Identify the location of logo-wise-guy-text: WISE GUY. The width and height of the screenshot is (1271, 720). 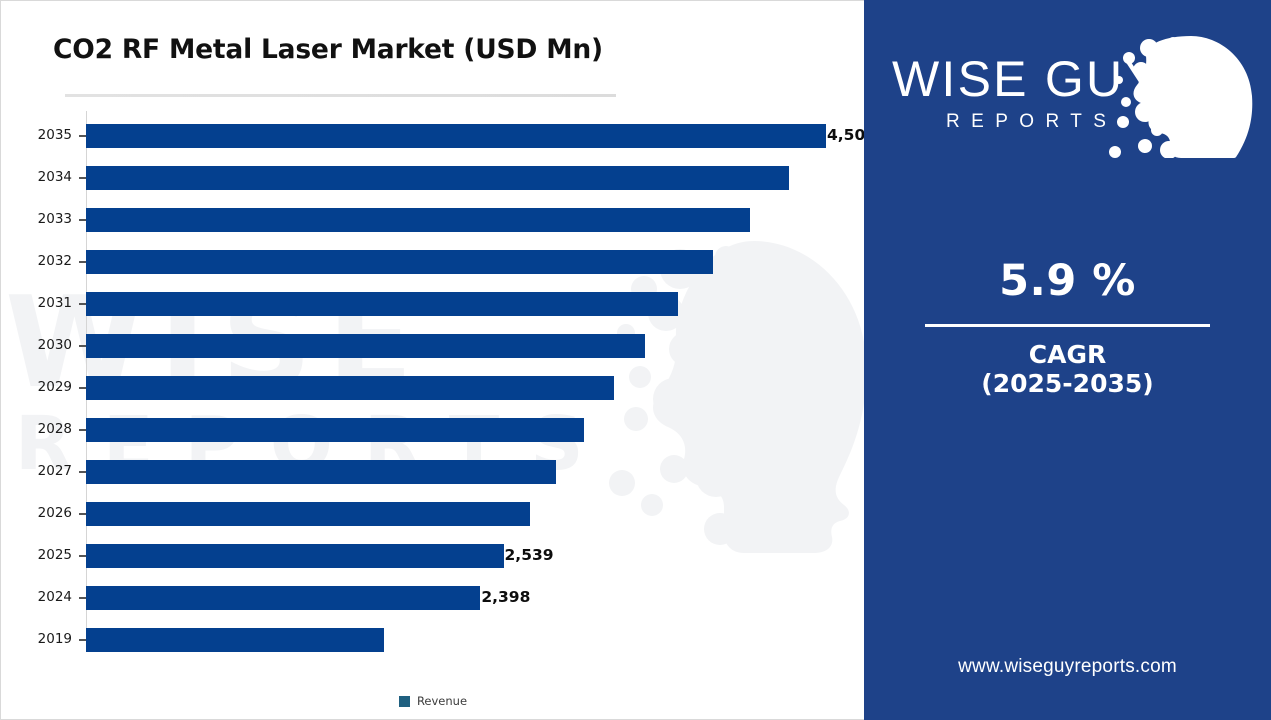
(1026, 79).